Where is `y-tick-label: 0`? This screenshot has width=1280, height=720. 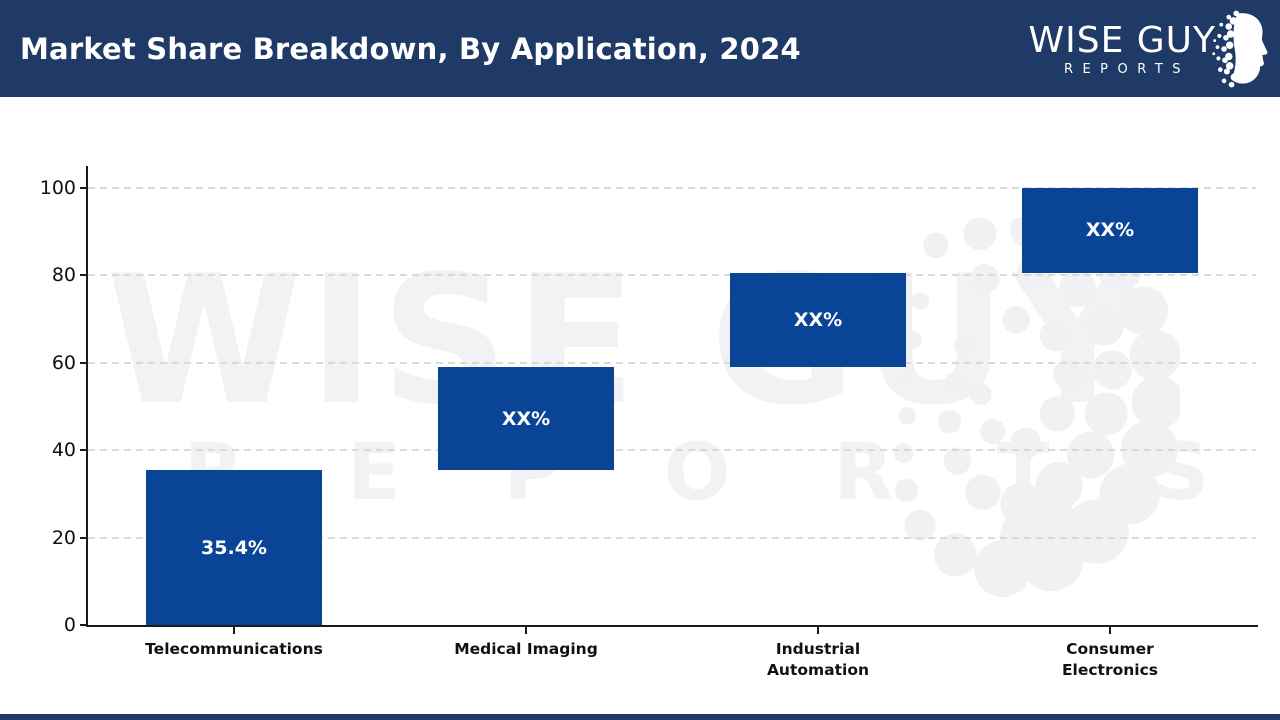 y-tick-label: 0 is located at coordinates (69, 625).